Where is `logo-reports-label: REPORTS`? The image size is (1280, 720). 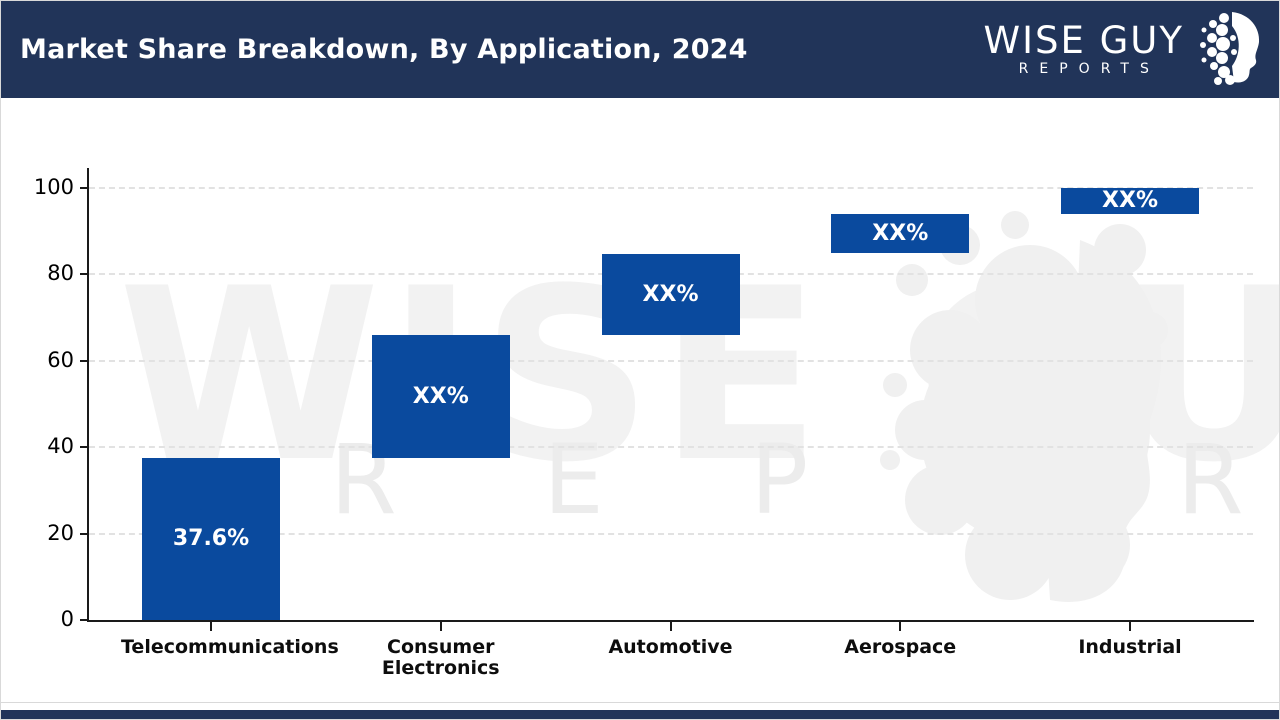 logo-reports-label: REPORTS is located at coordinates (1089, 69).